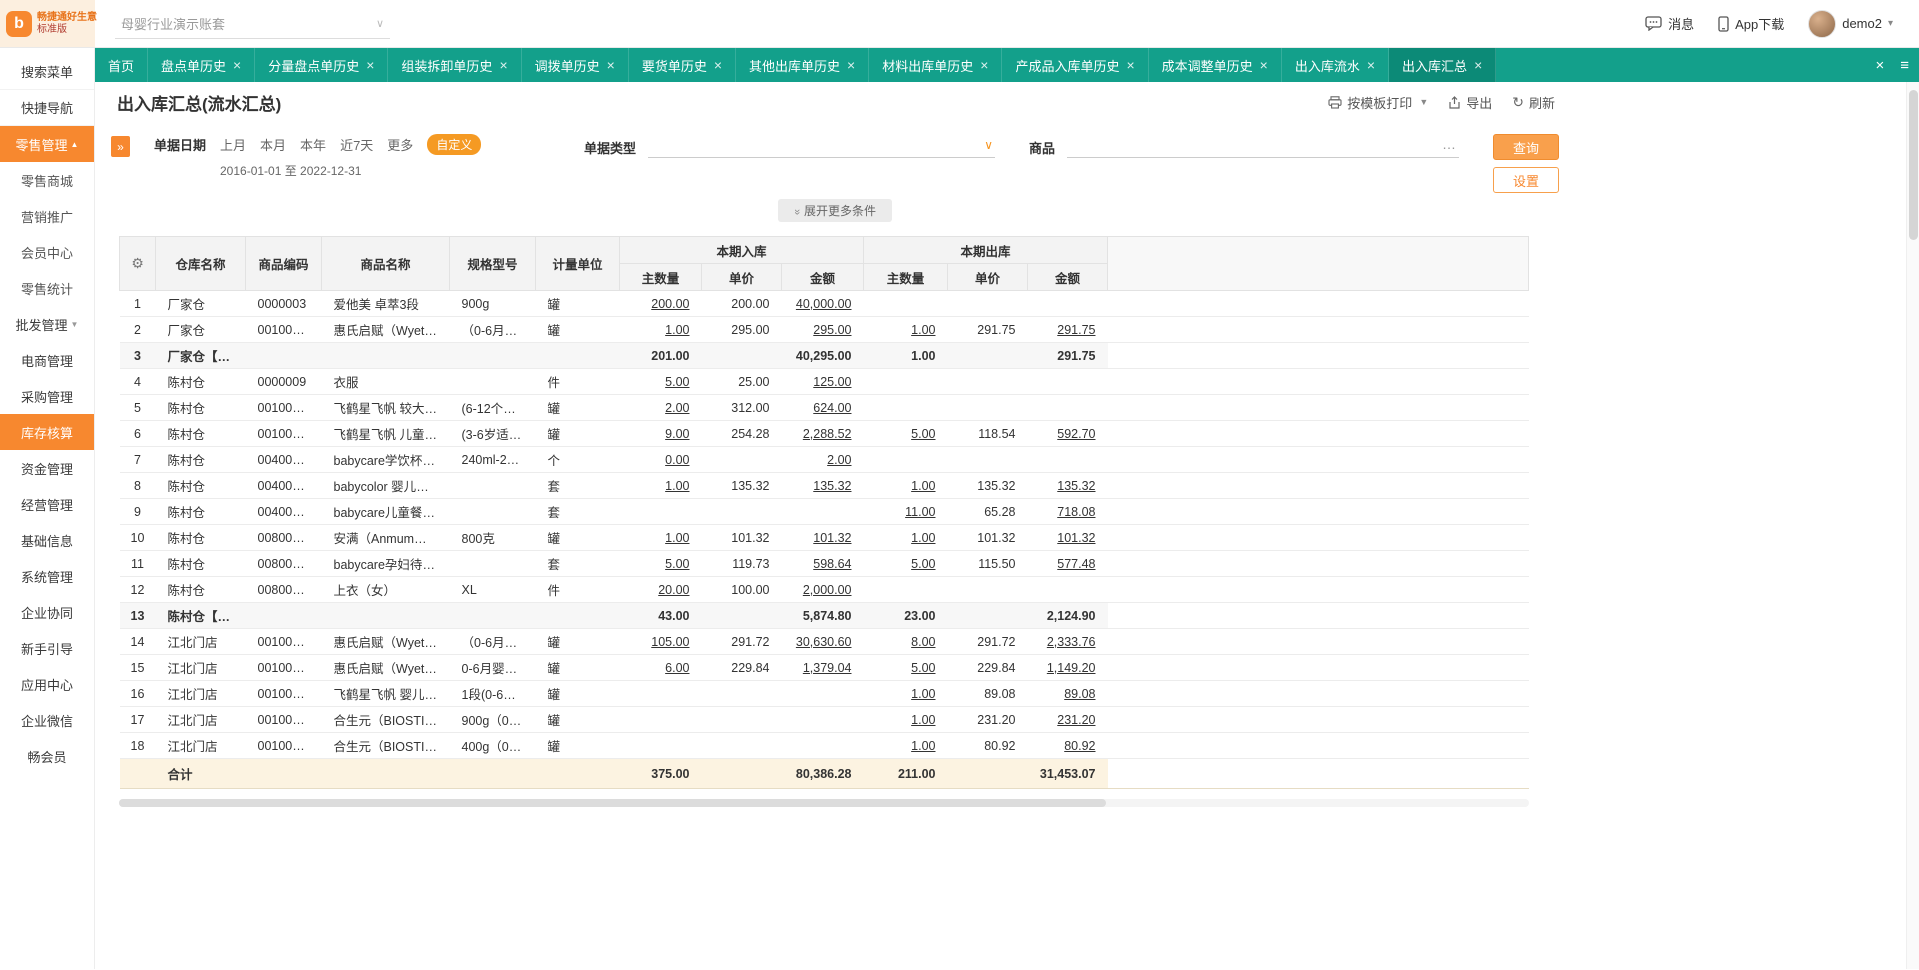 Image resolution: width=1919 pixels, height=970 pixels. I want to click on sidebar-item-企业协同: 企业协同, so click(47, 612).